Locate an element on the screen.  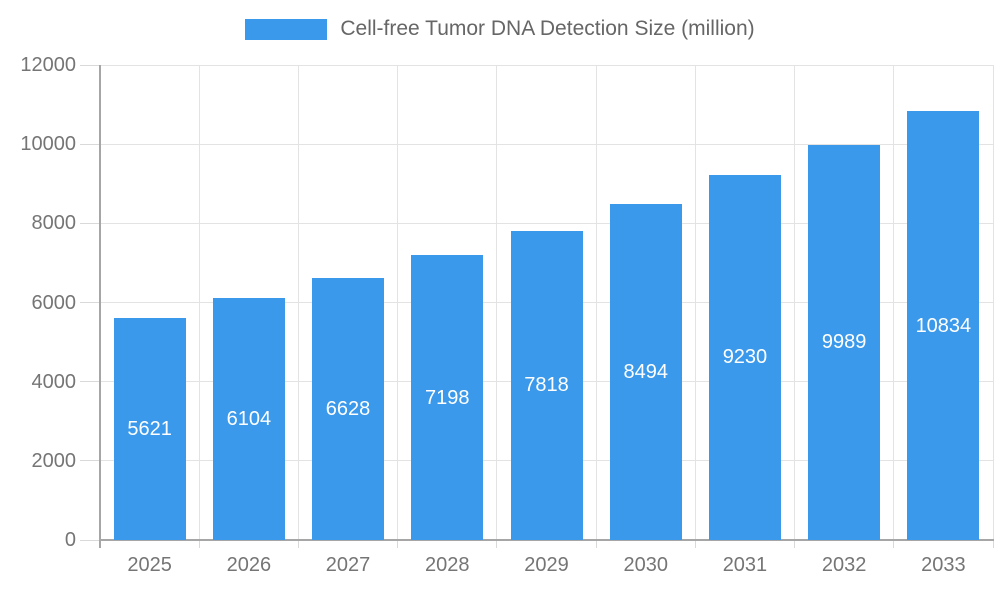
bar-value-label: 7198 is located at coordinates (447, 397).